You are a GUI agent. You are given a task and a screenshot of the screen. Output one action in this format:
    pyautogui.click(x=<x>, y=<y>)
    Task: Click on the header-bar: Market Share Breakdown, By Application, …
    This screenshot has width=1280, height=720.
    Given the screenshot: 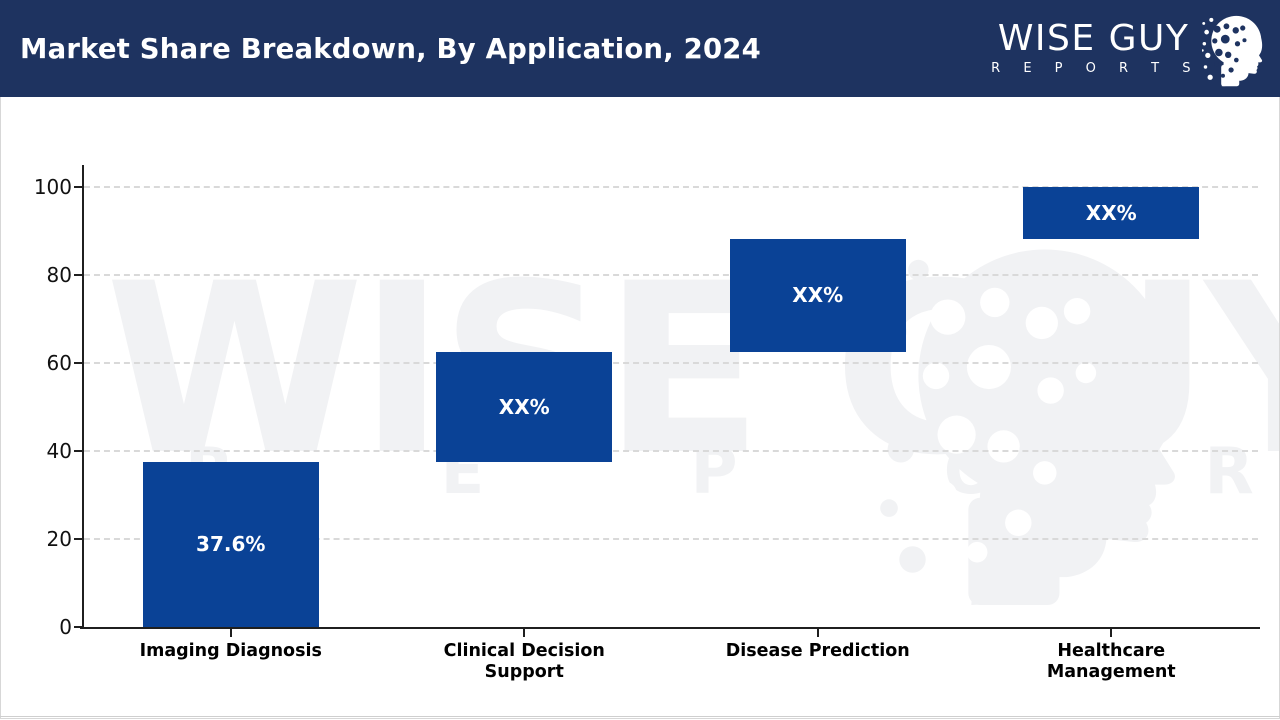 What is the action you would take?
    pyautogui.click(x=640, y=48)
    